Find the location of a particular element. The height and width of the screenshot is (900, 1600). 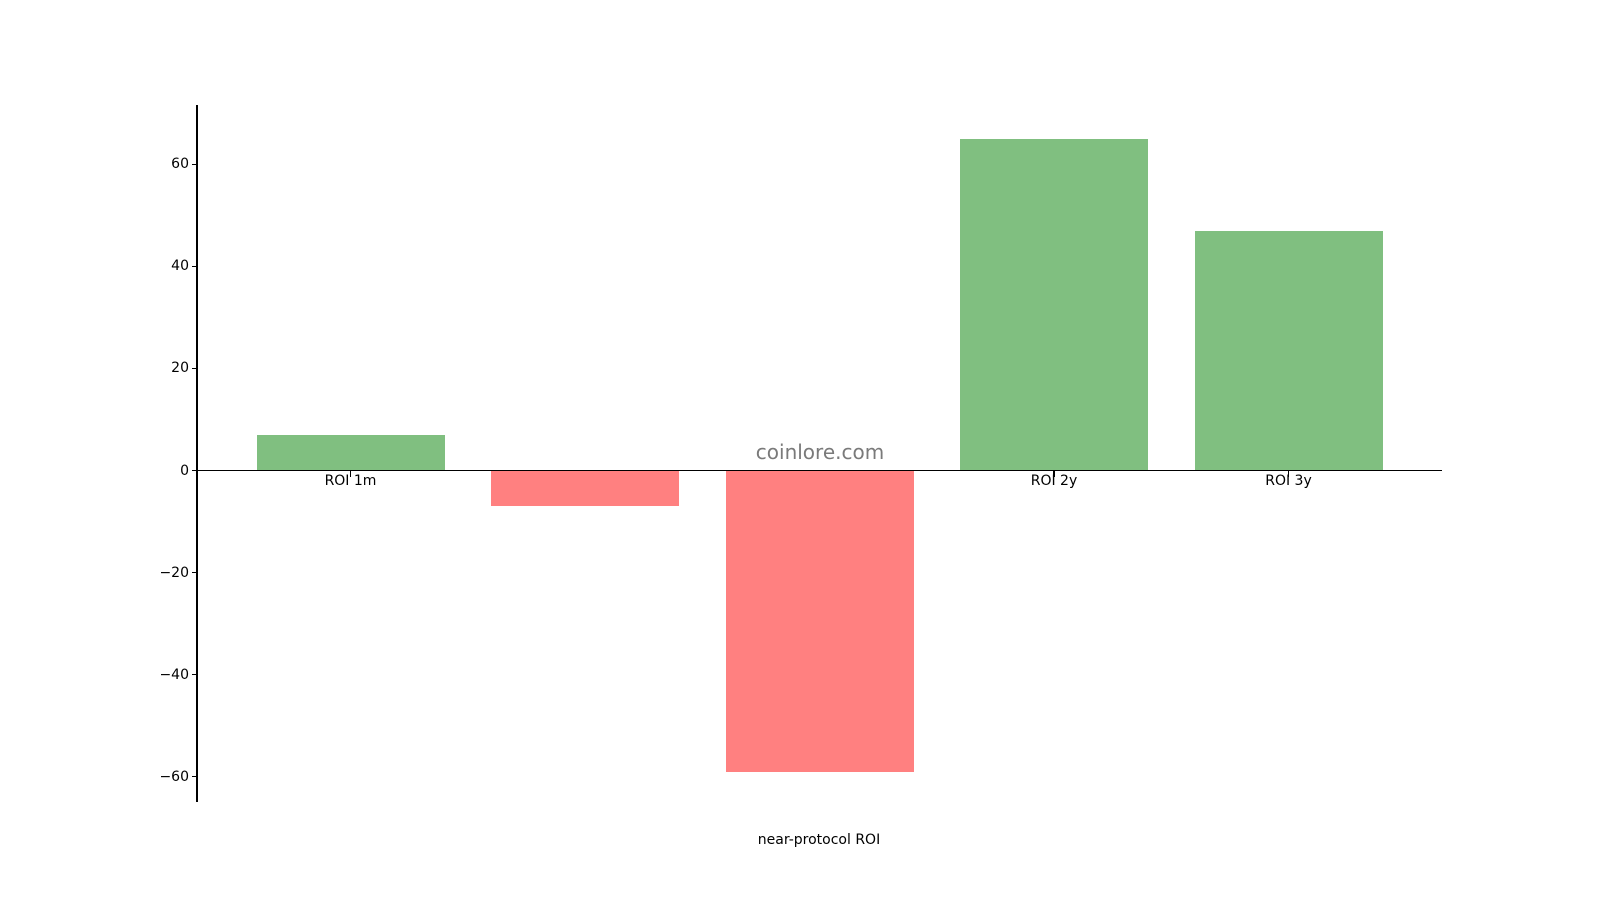

x-tick-label: ROI 1m is located at coordinates (350, 480).